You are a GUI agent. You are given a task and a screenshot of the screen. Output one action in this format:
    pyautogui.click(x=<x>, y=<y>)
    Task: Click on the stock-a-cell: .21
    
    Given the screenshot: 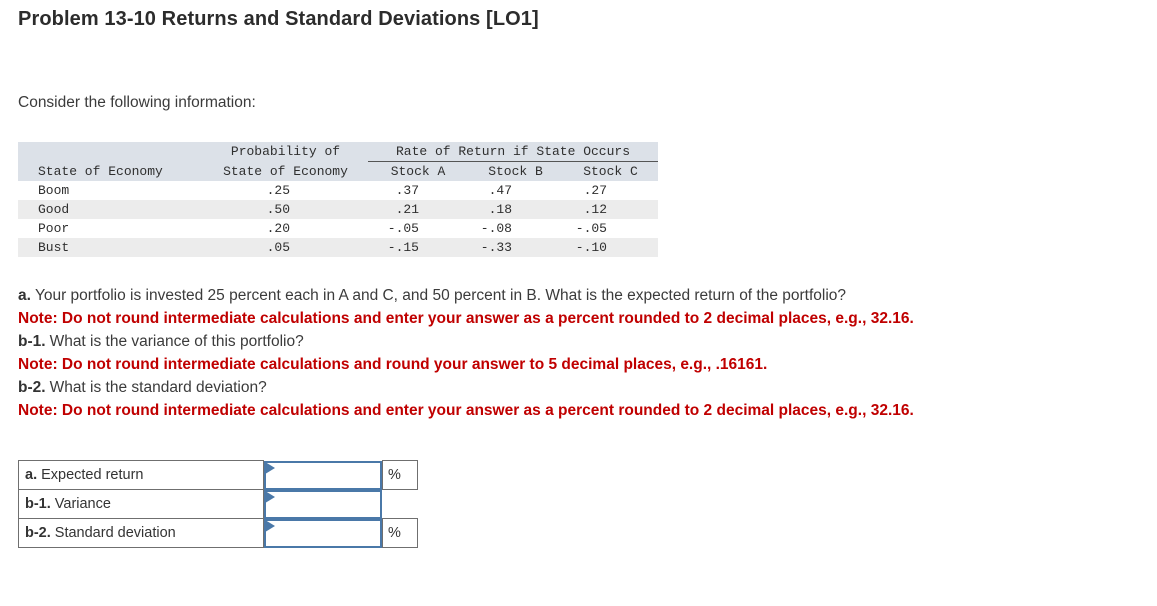 What is the action you would take?
    pyautogui.click(x=407, y=209)
    